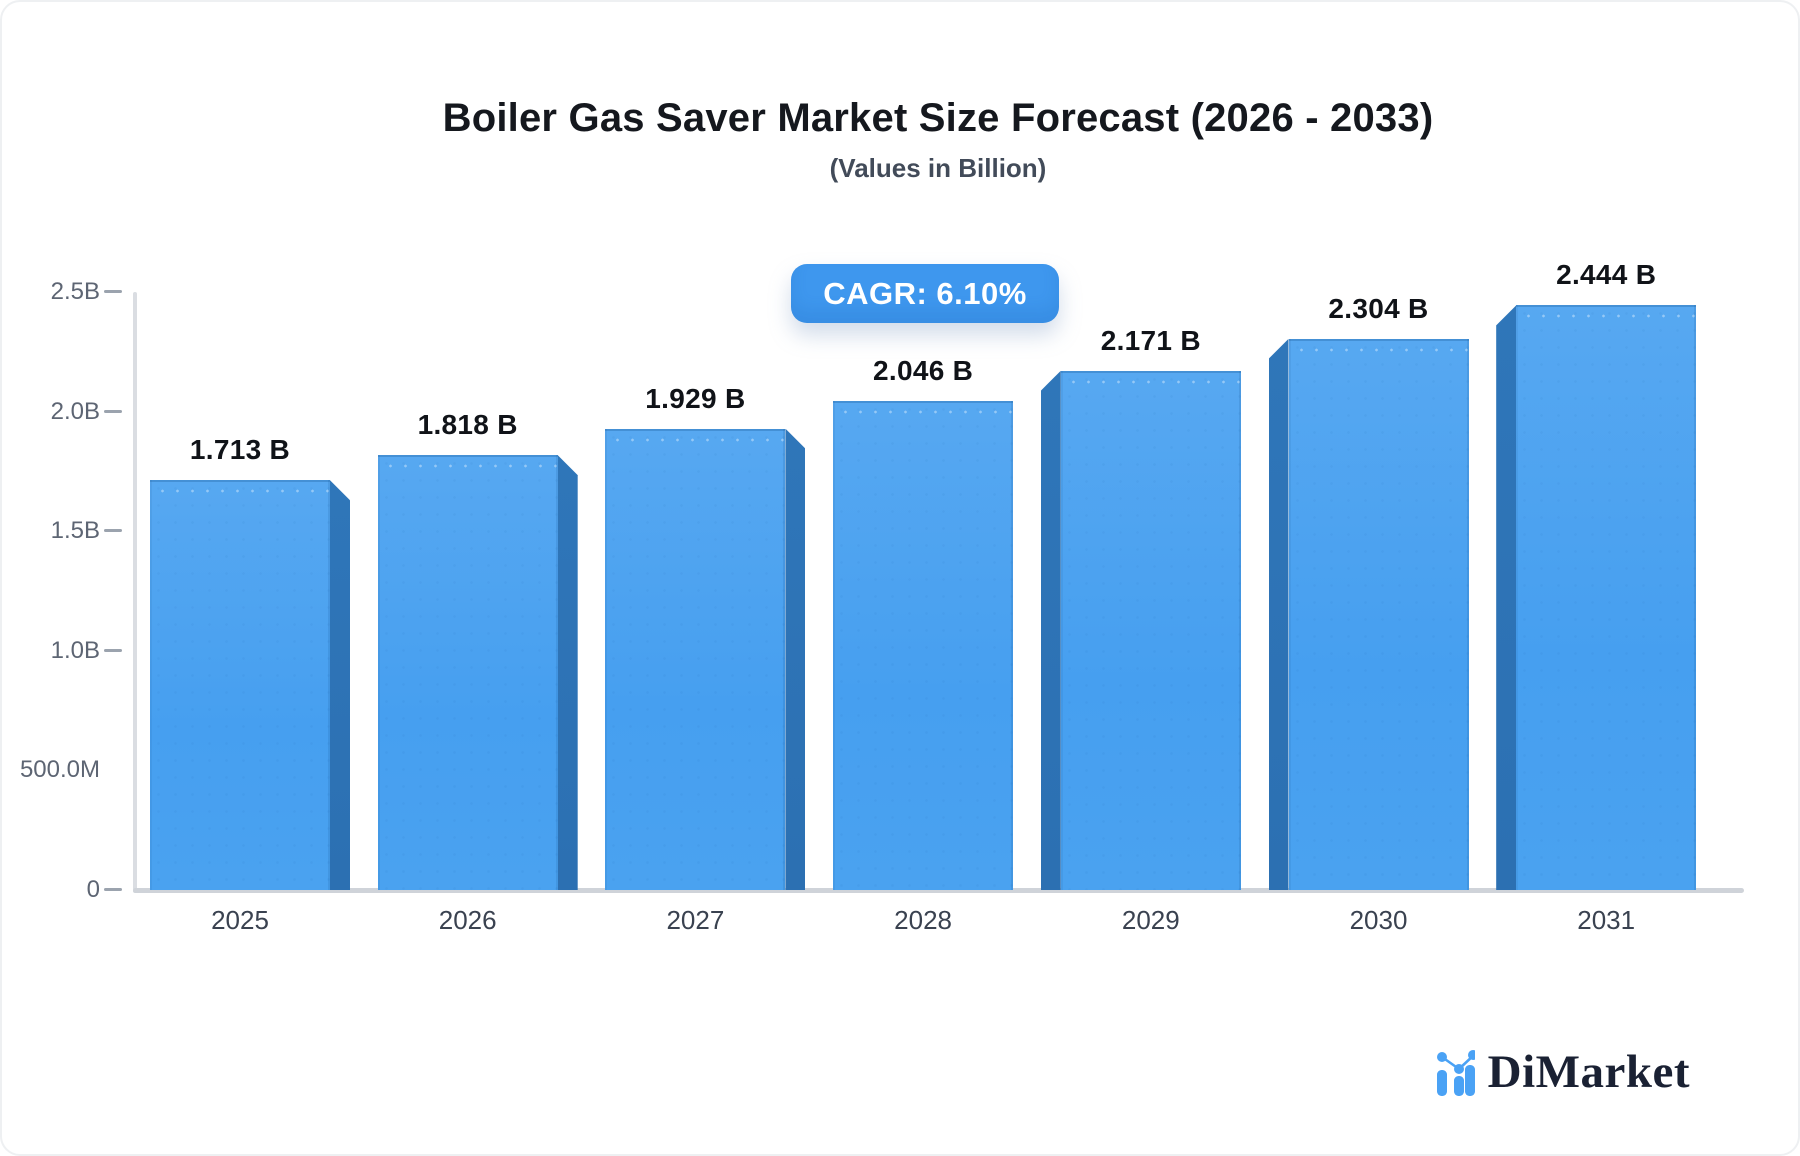  What do you see at coordinates (135, 592) in the screenshot?
I see `y-axis-line` at bounding box center [135, 592].